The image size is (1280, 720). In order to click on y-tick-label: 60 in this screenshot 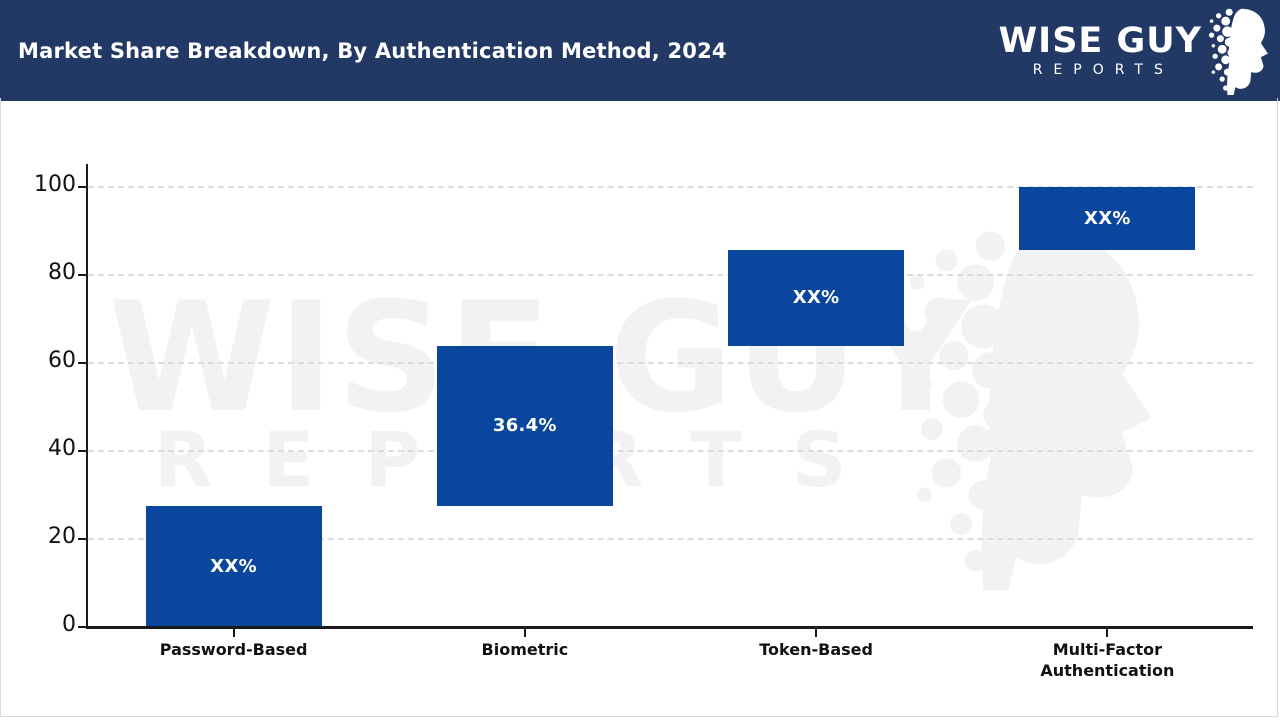, I will do `click(62, 360)`.